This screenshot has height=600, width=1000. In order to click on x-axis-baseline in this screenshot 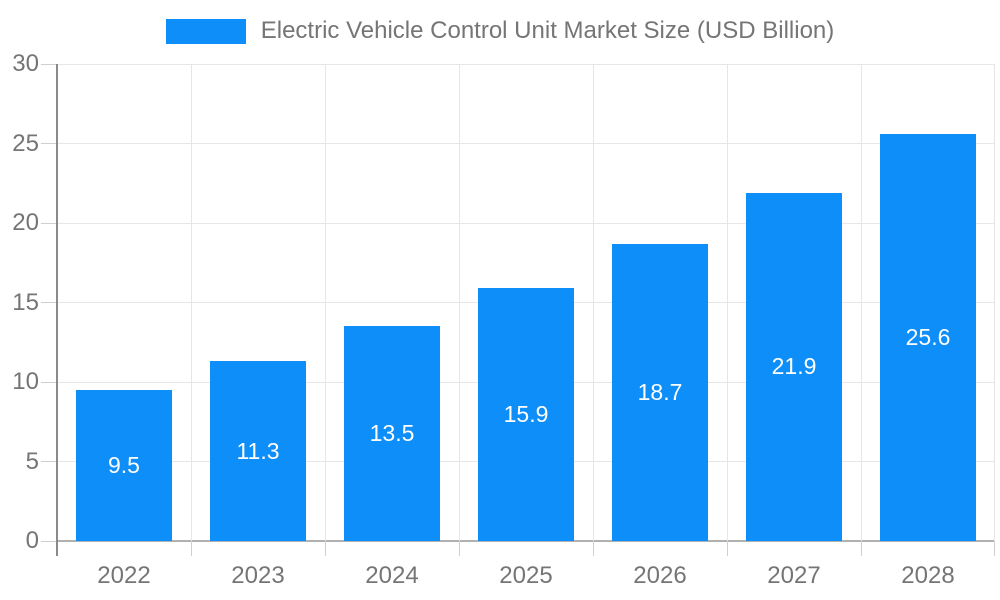, I will do `click(526, 541)`.